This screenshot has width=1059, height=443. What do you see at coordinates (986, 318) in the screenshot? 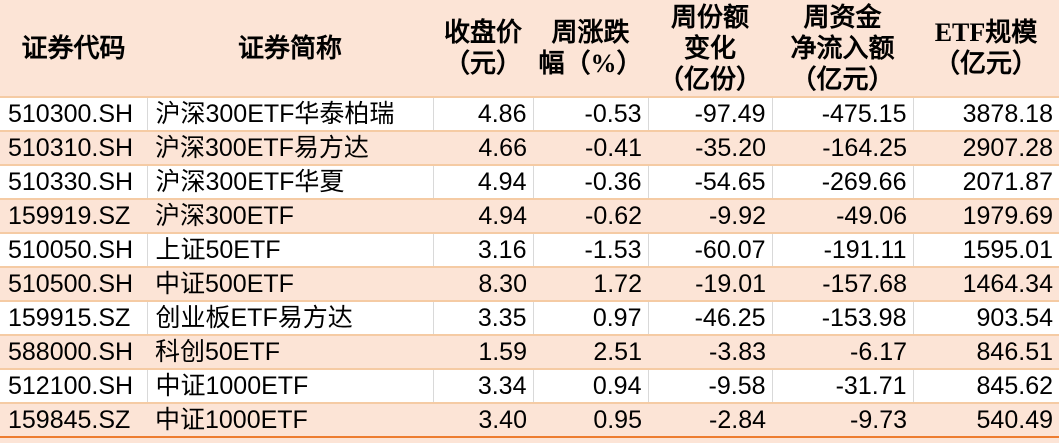
I see `etf-scale-cell: 903.54` at bounding box center [986, 318].